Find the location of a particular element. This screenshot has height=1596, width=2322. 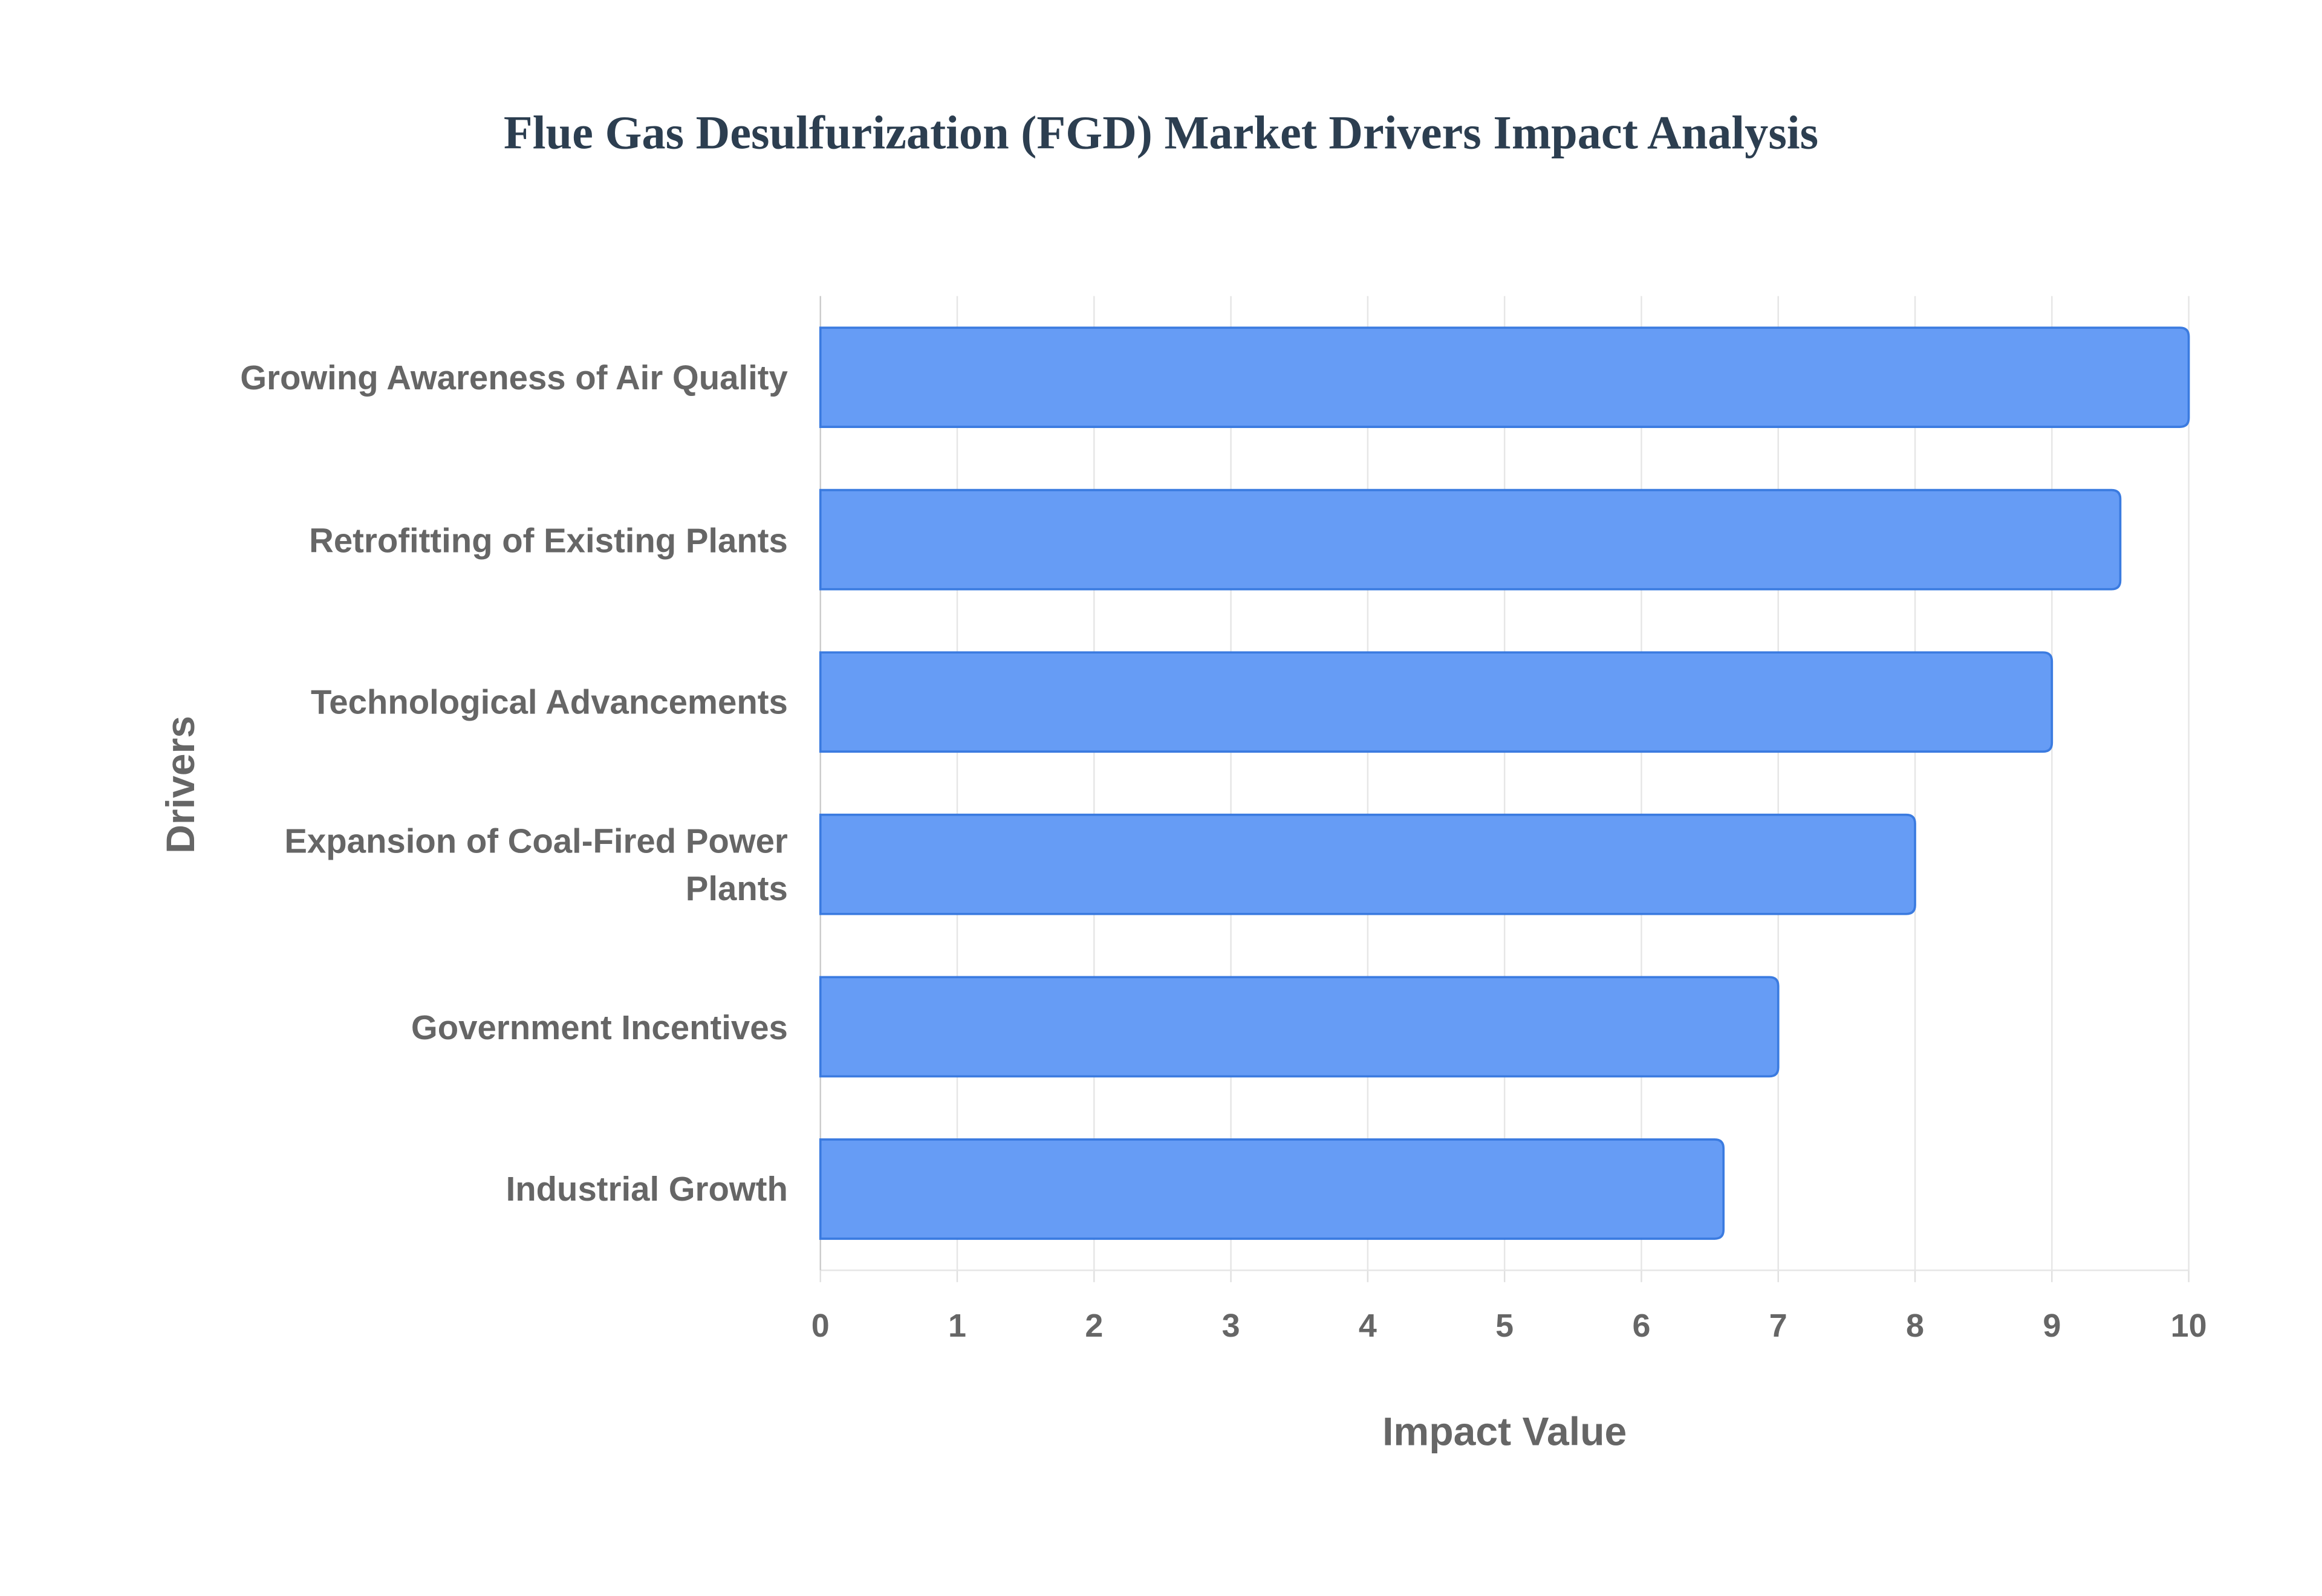

y-tick-label: Growing Awareness of Air Quality is located at coordinates (514, 377).